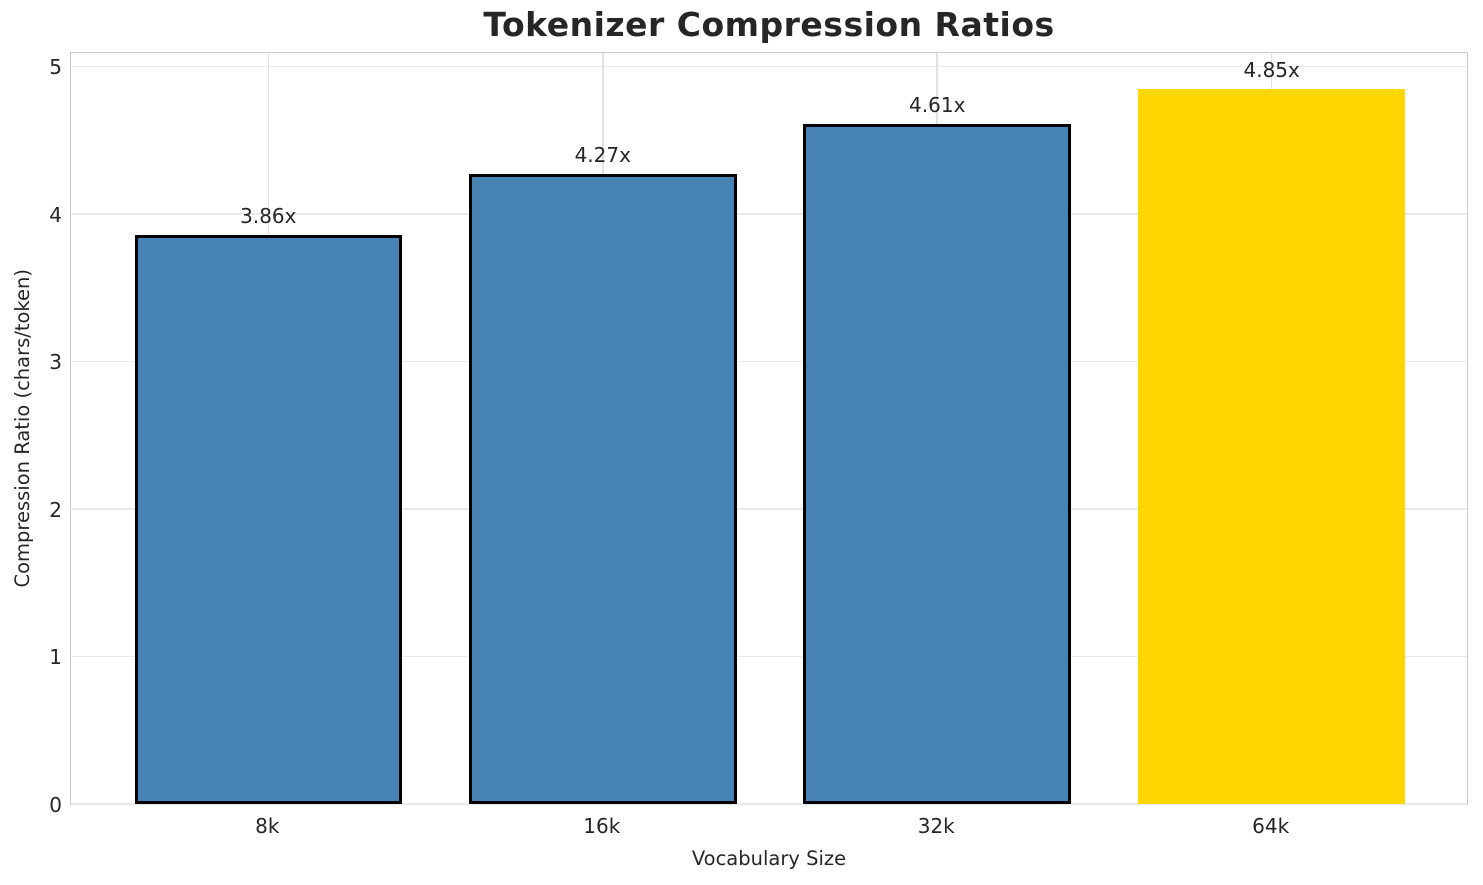 This screenshot has height=885, width=1483. What do you see at coordinates (1271, 446) in the screenshot?
I see `bar-64k` at bounding box center [1271, 446].